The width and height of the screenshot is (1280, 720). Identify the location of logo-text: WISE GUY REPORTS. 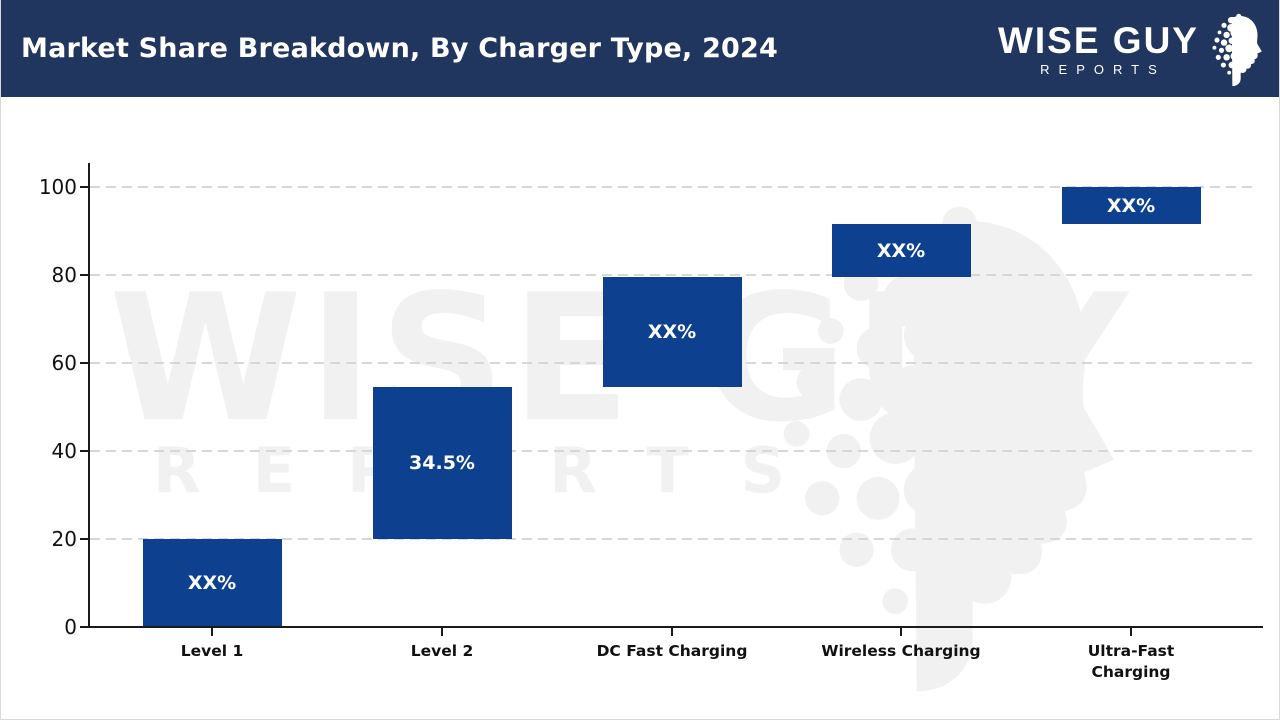
(1098, 49).